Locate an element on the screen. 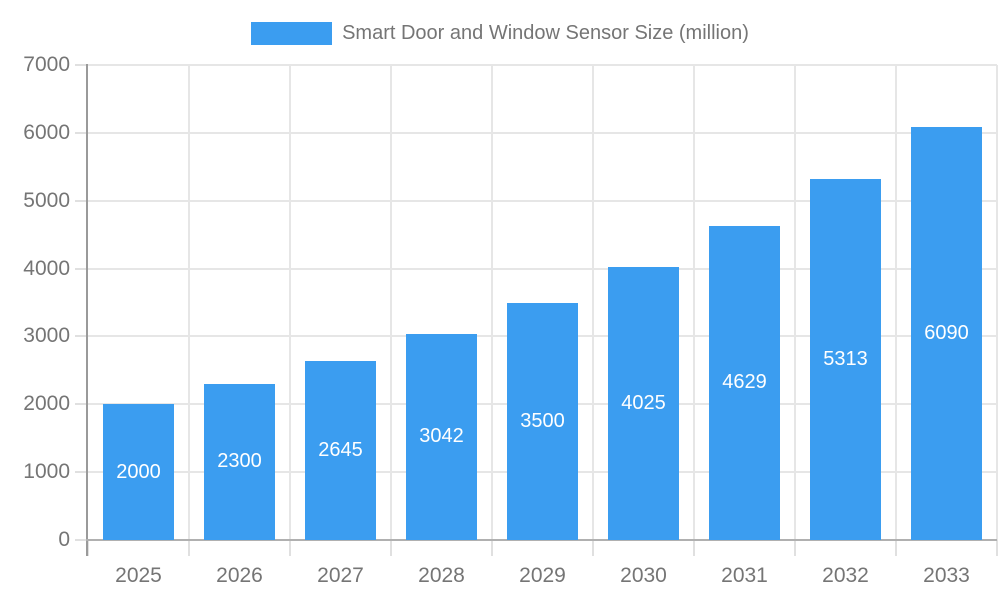 The width and height of the screenshot is (1000, 600). bar-value-label: 3042 is located at coordinates (441, 436).